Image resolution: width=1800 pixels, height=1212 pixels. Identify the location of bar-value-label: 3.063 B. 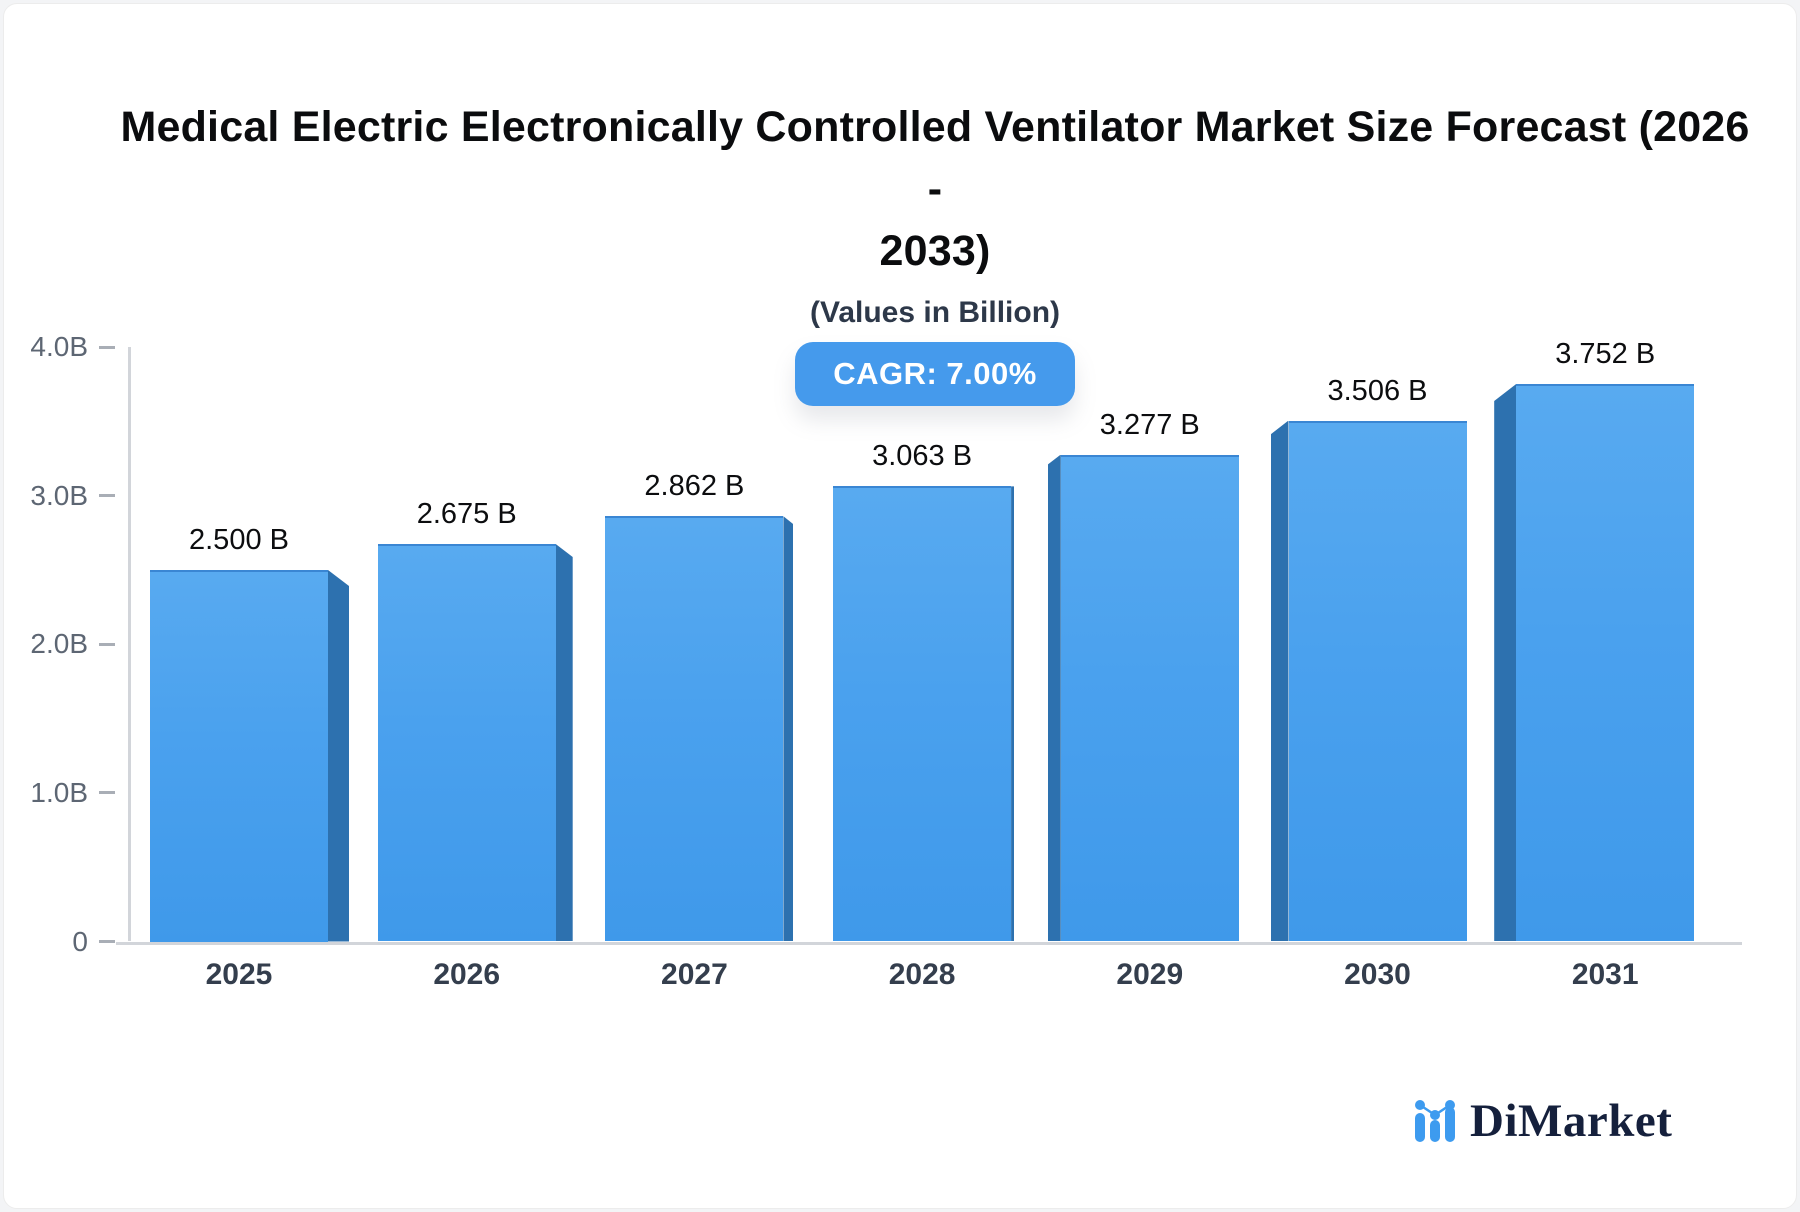
(922, 456).